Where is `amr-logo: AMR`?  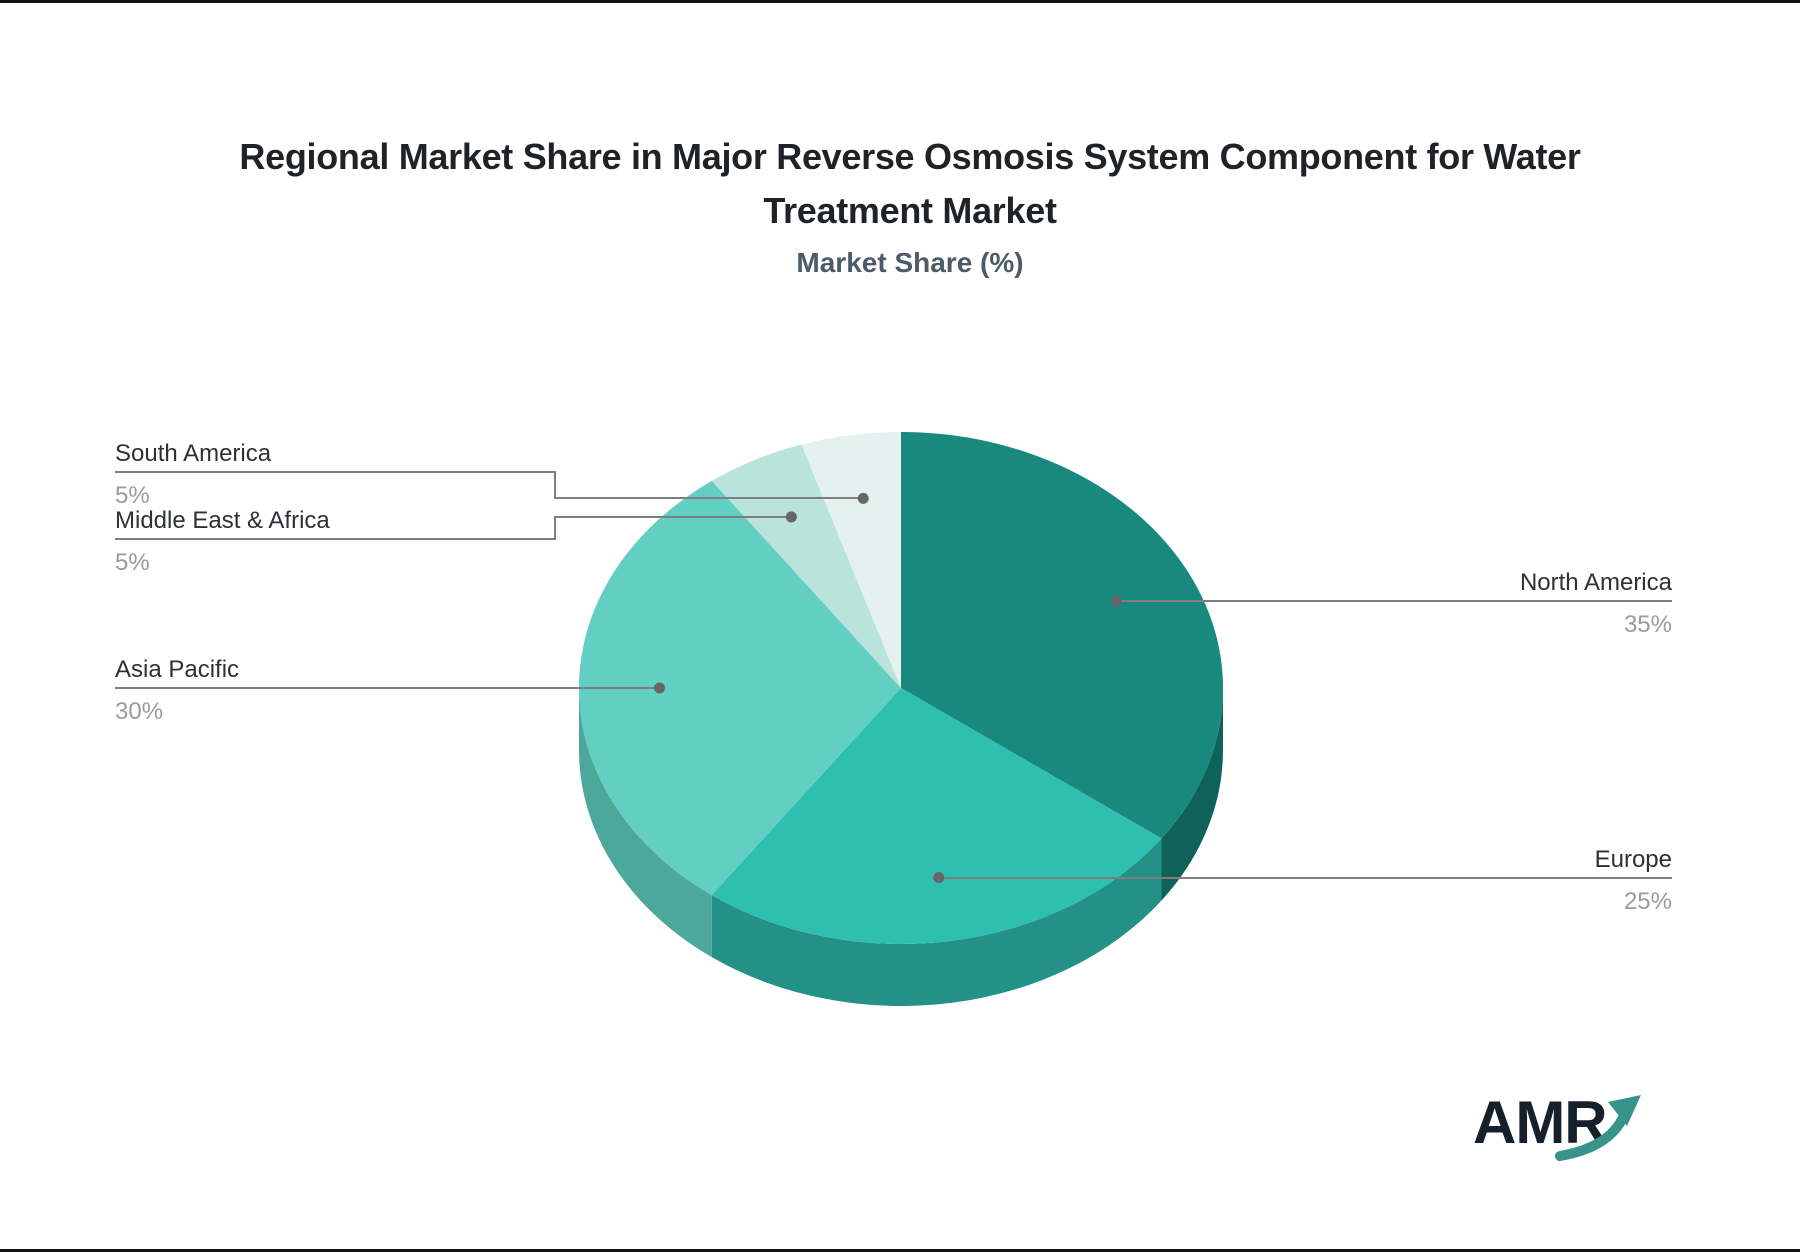
amr-logo: AMR is located at coordinates (1557, 1125).